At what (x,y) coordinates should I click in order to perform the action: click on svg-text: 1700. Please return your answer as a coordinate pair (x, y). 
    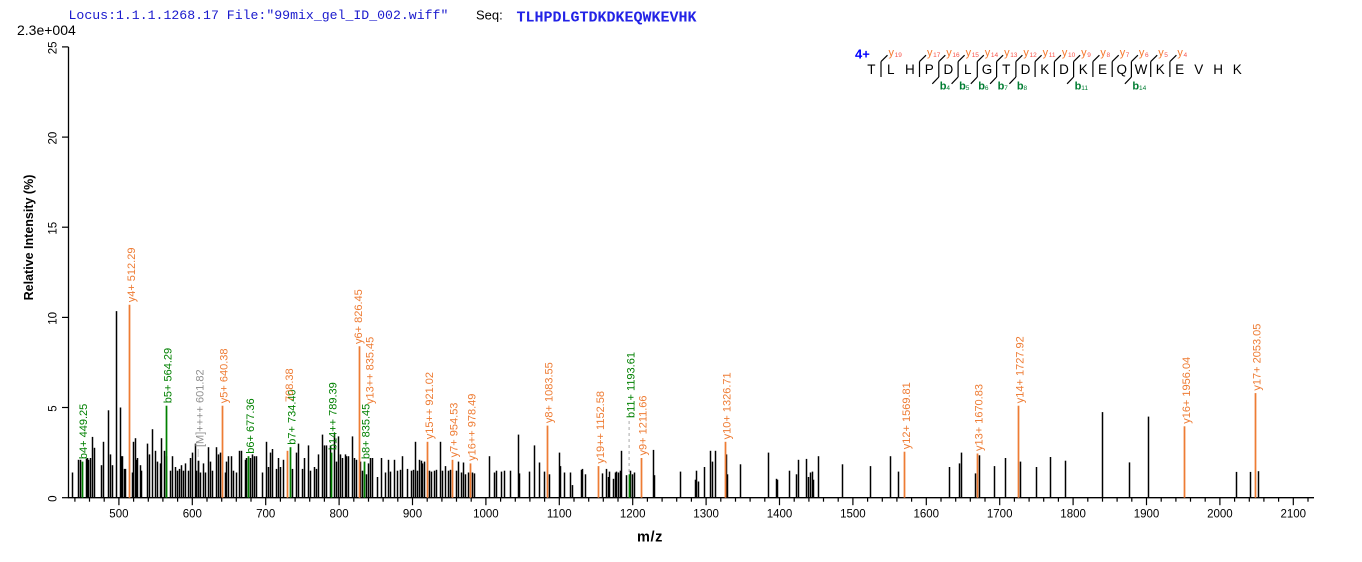
    Looking at the image, I should click on (1000, 515).